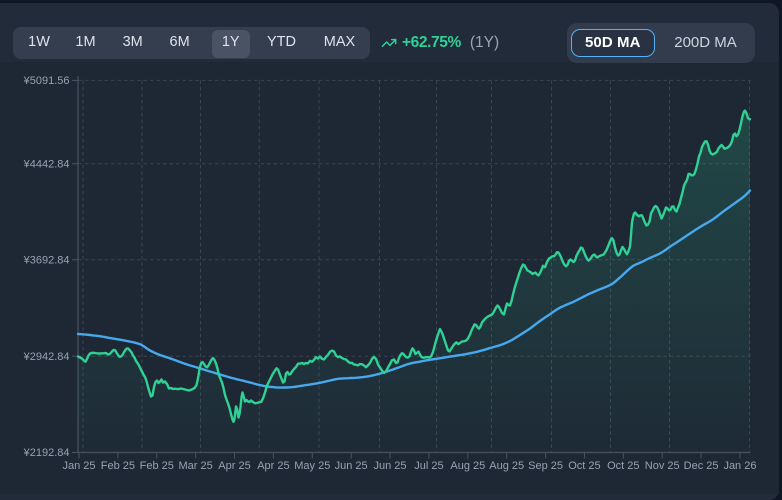  Describe the element at coordinates (196, 466) in the screenshot. I see `svg-text: Mar 25` at that location.